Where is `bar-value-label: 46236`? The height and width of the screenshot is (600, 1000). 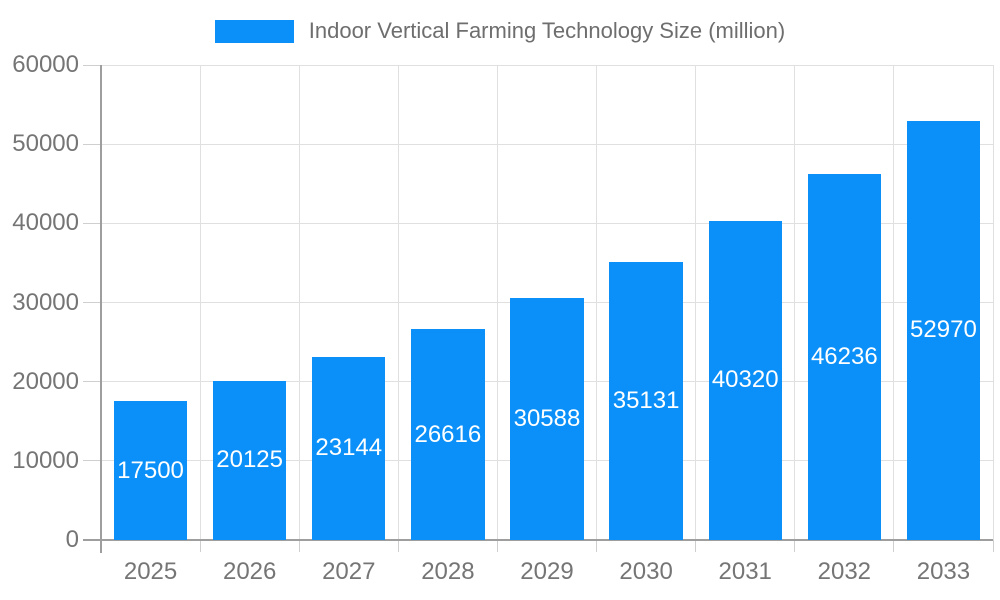 bar-value-label: 46236 is located at coordinates (844, 356).